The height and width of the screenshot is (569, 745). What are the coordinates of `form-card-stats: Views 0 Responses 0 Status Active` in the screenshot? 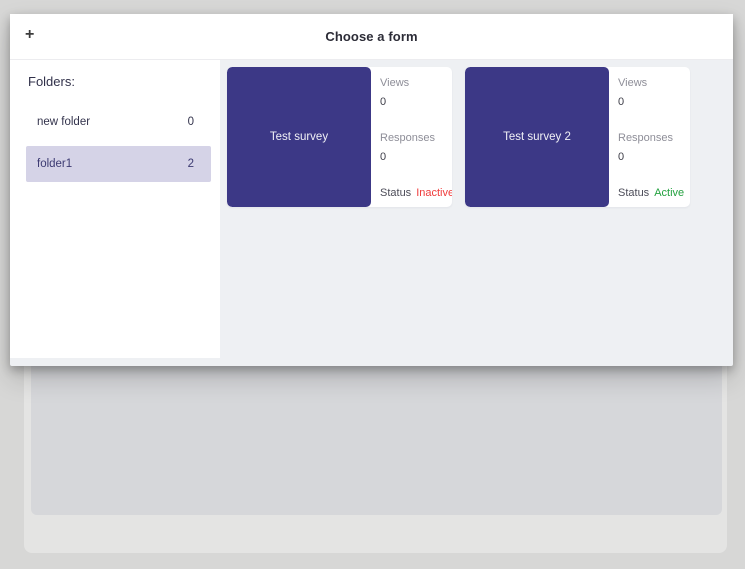 It's located at (649, 137).